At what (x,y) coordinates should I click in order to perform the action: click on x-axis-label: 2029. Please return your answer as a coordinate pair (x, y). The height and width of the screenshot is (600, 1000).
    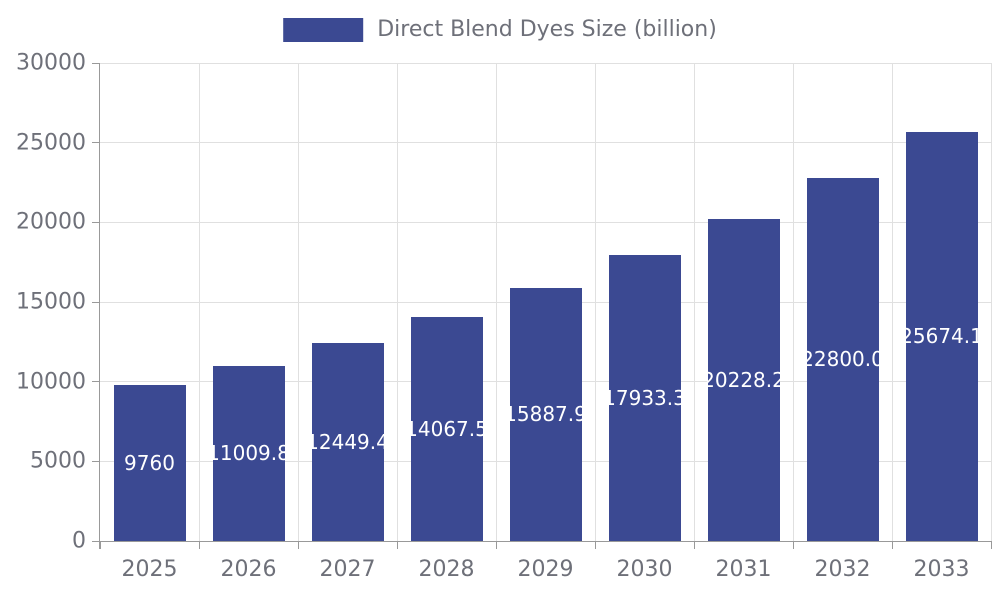
    Looking at the image, I should click on (545, 569).